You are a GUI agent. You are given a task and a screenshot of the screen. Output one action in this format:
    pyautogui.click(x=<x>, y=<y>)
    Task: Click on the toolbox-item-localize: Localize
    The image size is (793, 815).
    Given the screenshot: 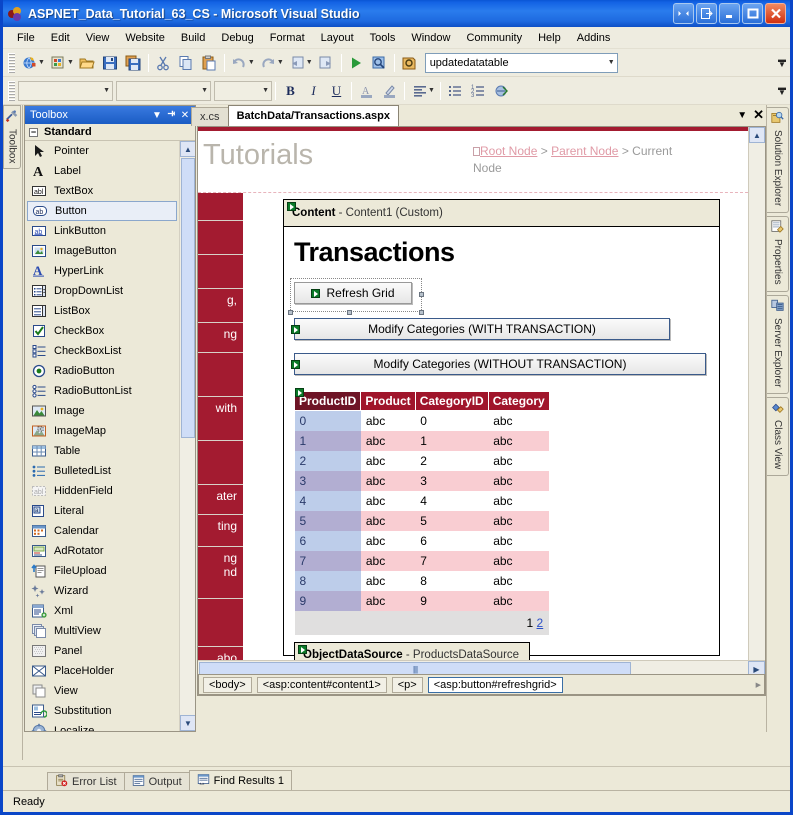 What is the action you would take?
    pyautogui.click(x=102, y=726)
    